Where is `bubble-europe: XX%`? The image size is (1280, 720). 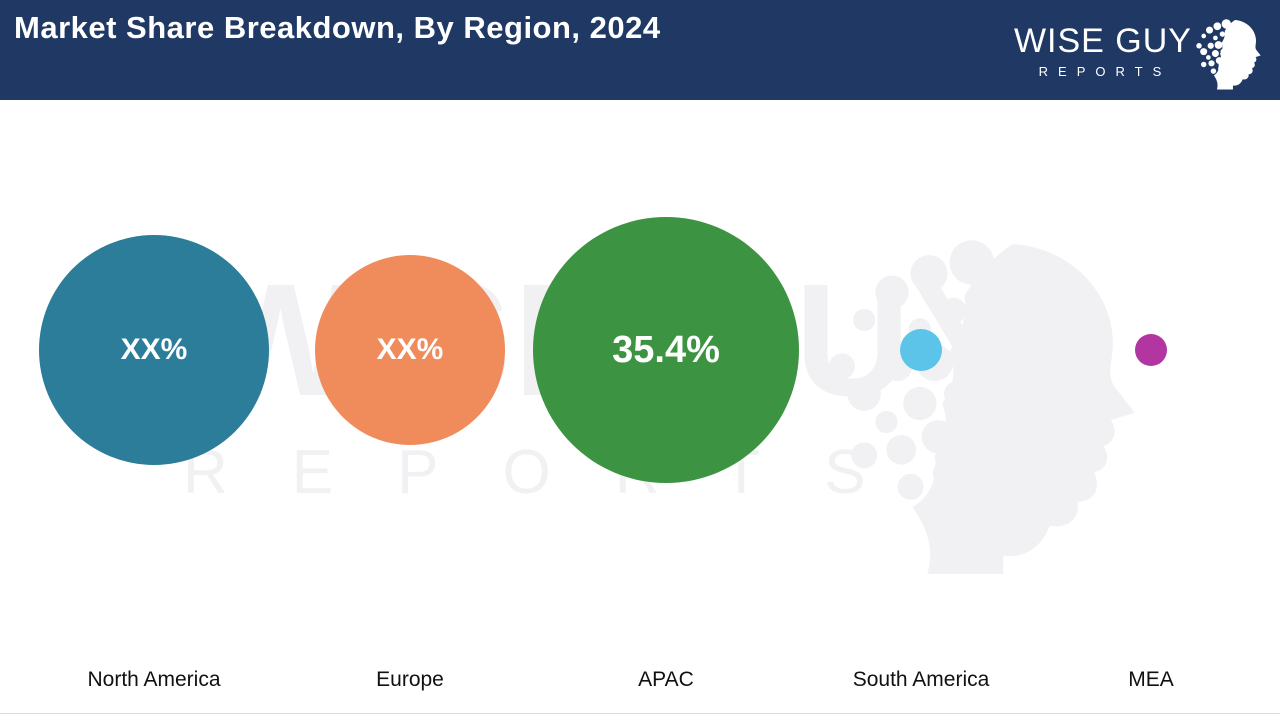
bubble-europe: XX% is located at coordinates (410, 350).